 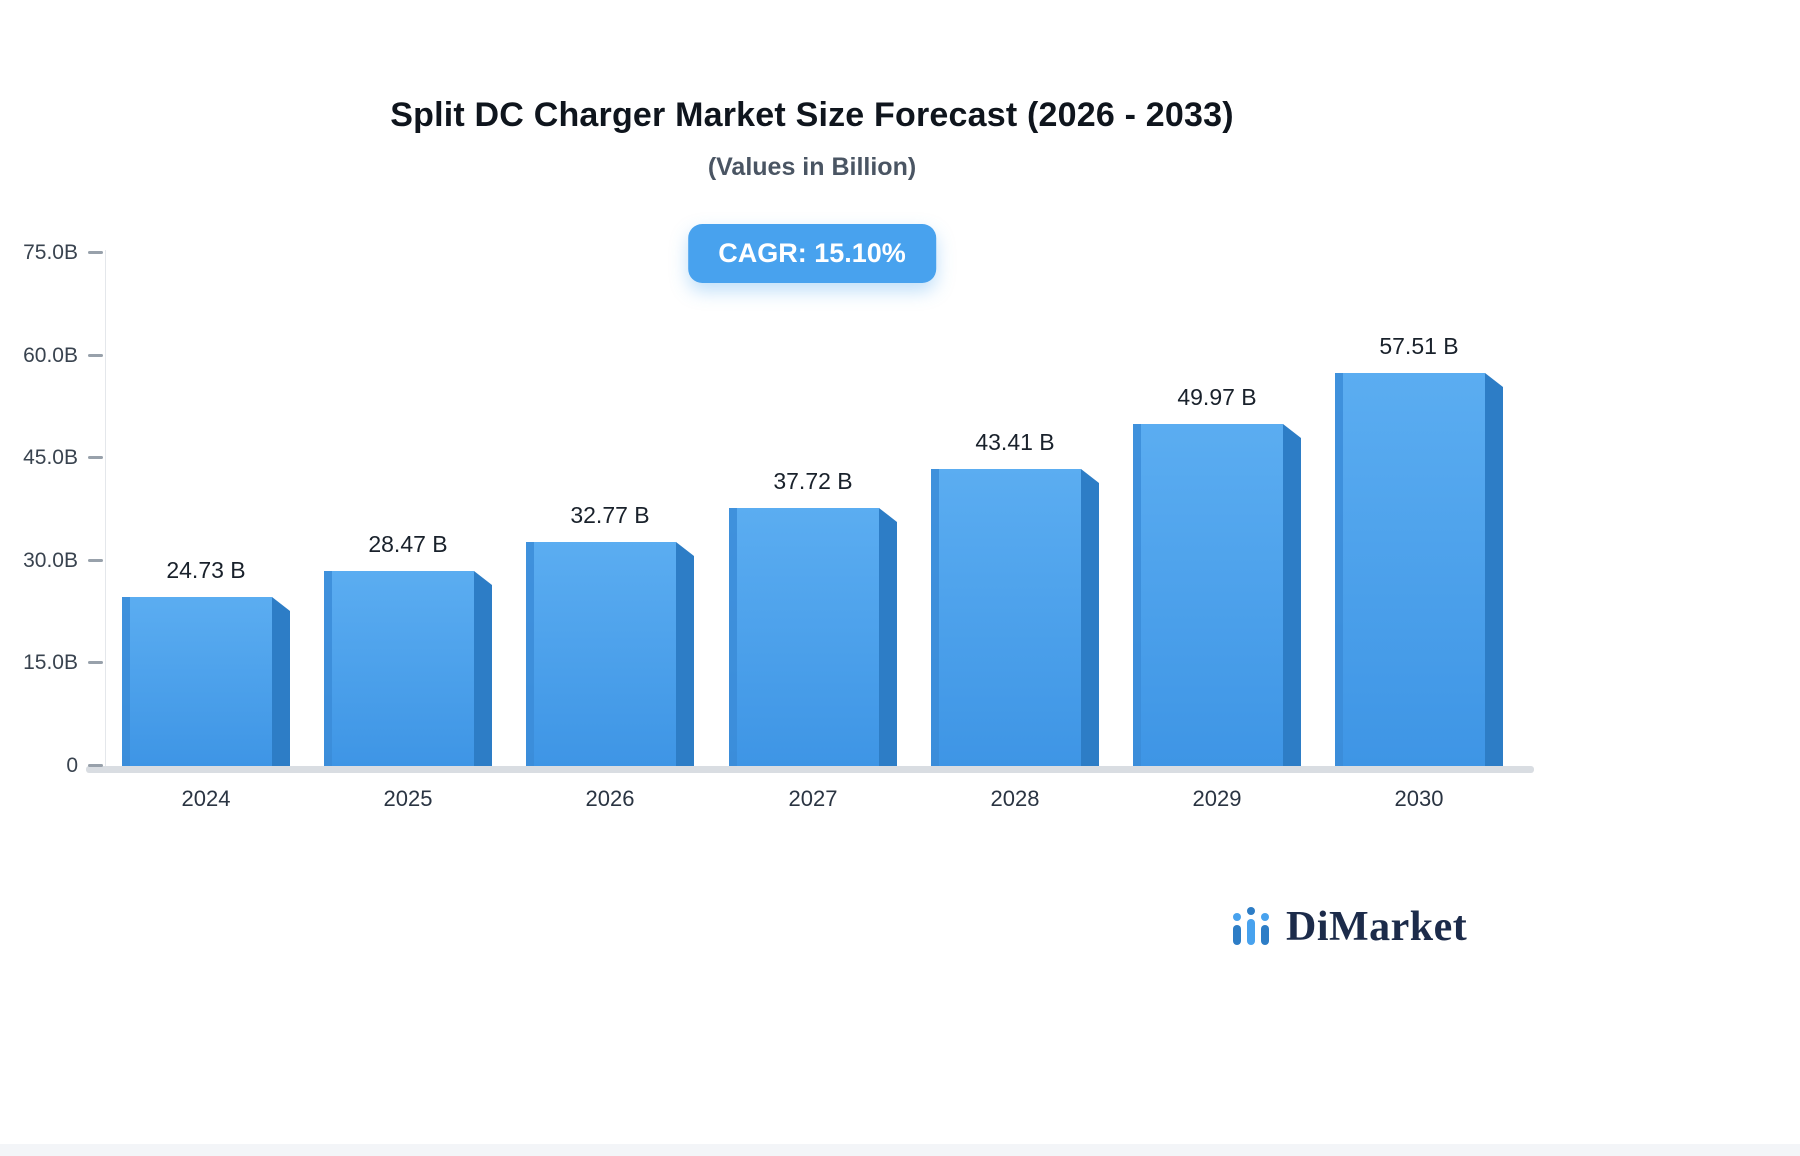 I want to click on y-tick-label: 45.0B, so click(x=50, y=458).